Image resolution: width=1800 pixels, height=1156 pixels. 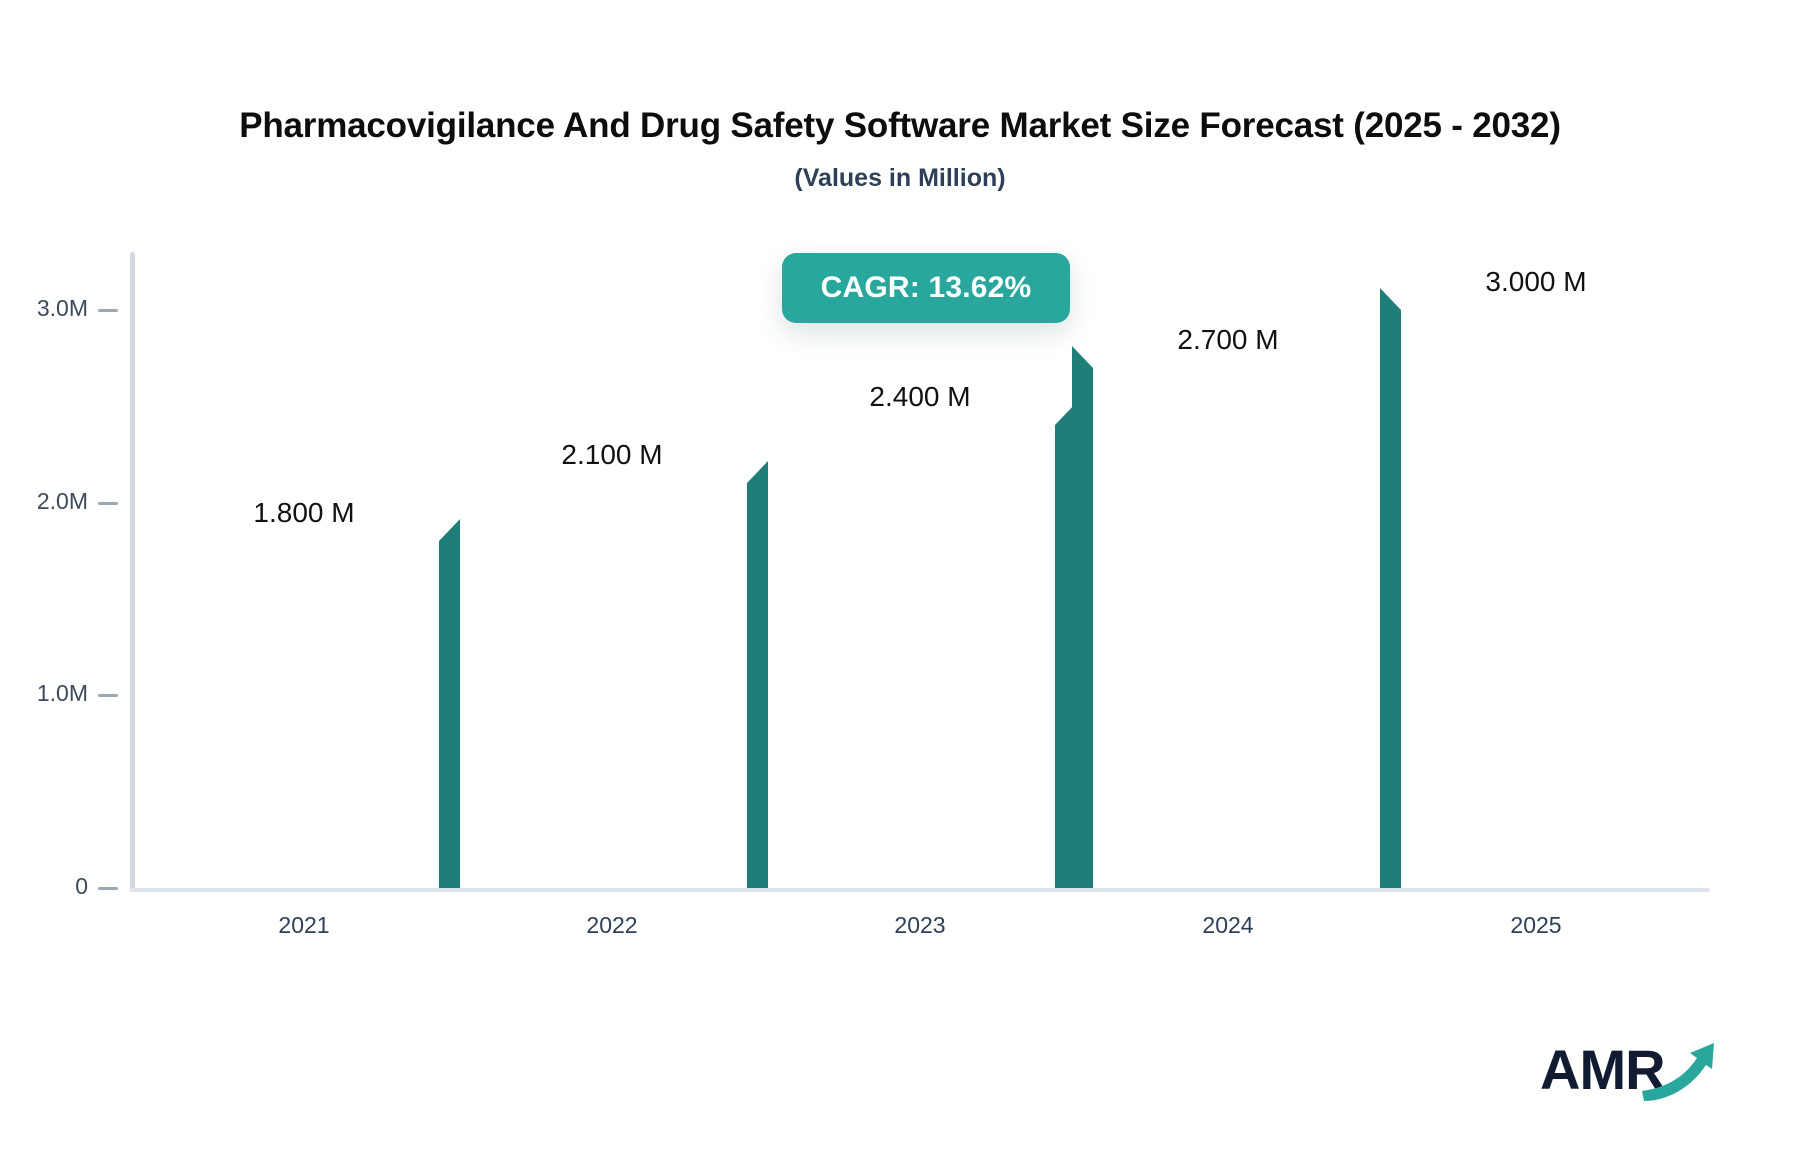 I want to click on bar-2024: 2.700 M, so click(x=1217, y=606).